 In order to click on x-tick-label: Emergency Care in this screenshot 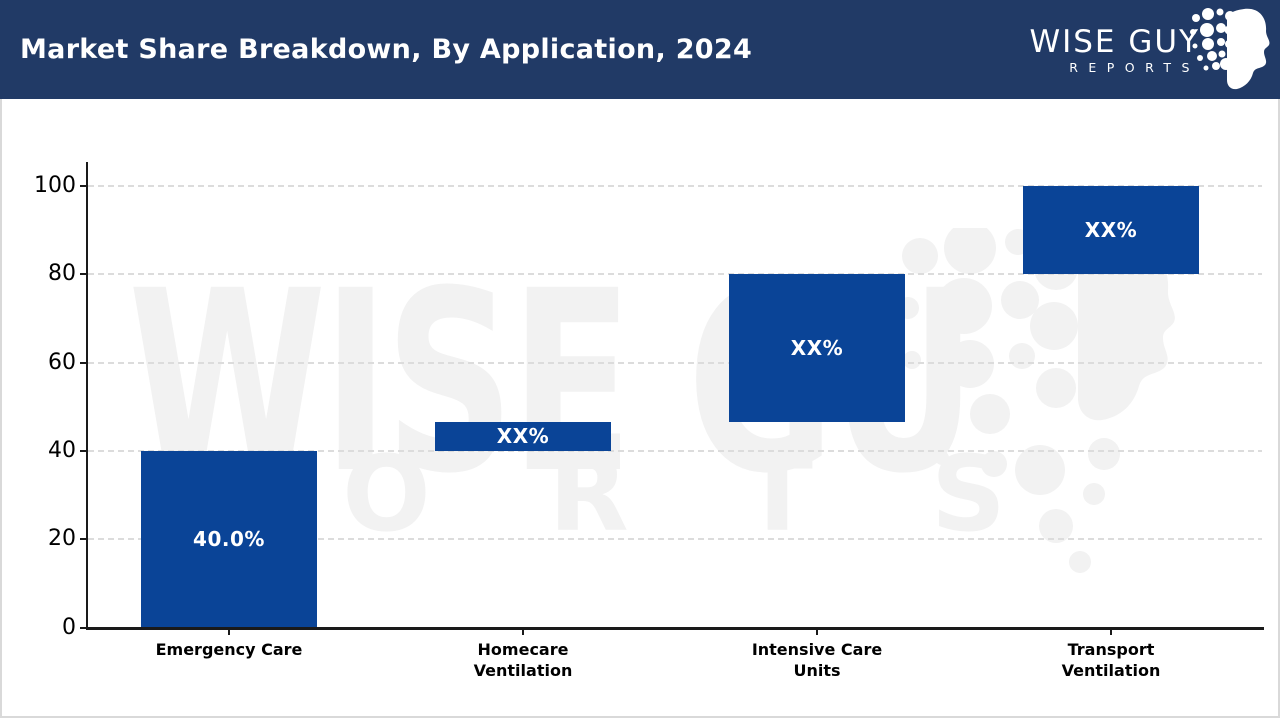, I will do `click(229, 649)`.